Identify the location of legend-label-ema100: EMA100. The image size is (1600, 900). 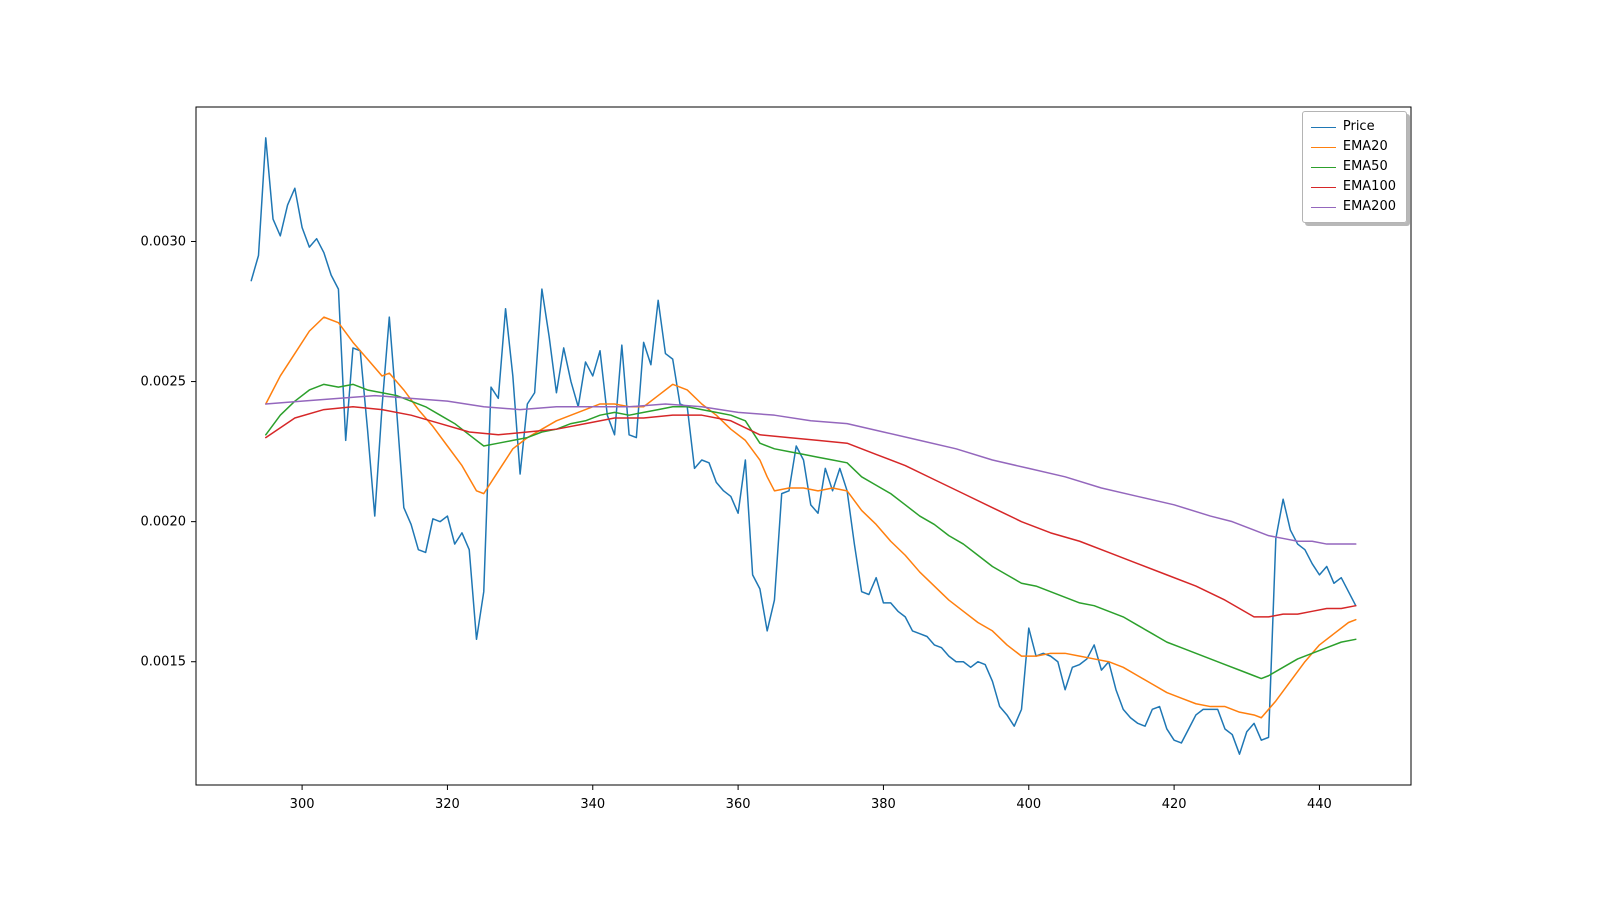
(1369, 186).